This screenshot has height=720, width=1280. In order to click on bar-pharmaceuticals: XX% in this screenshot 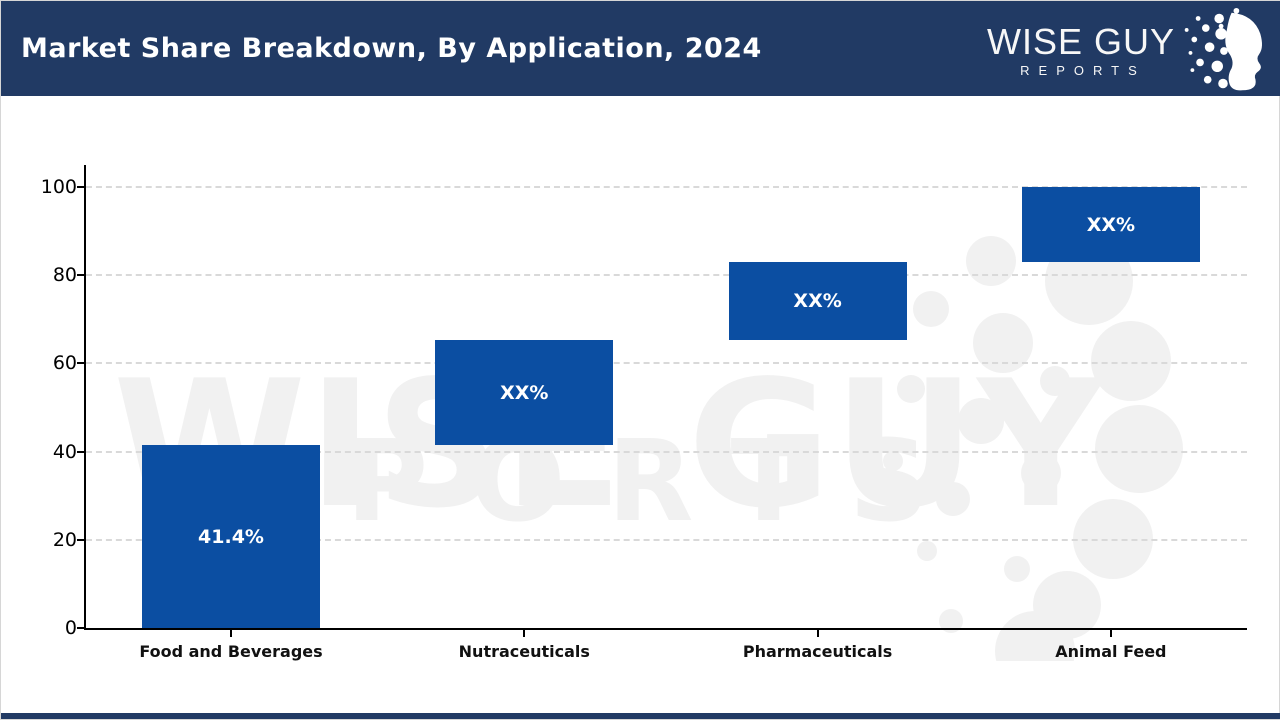, I will do `click(817, 301)`.